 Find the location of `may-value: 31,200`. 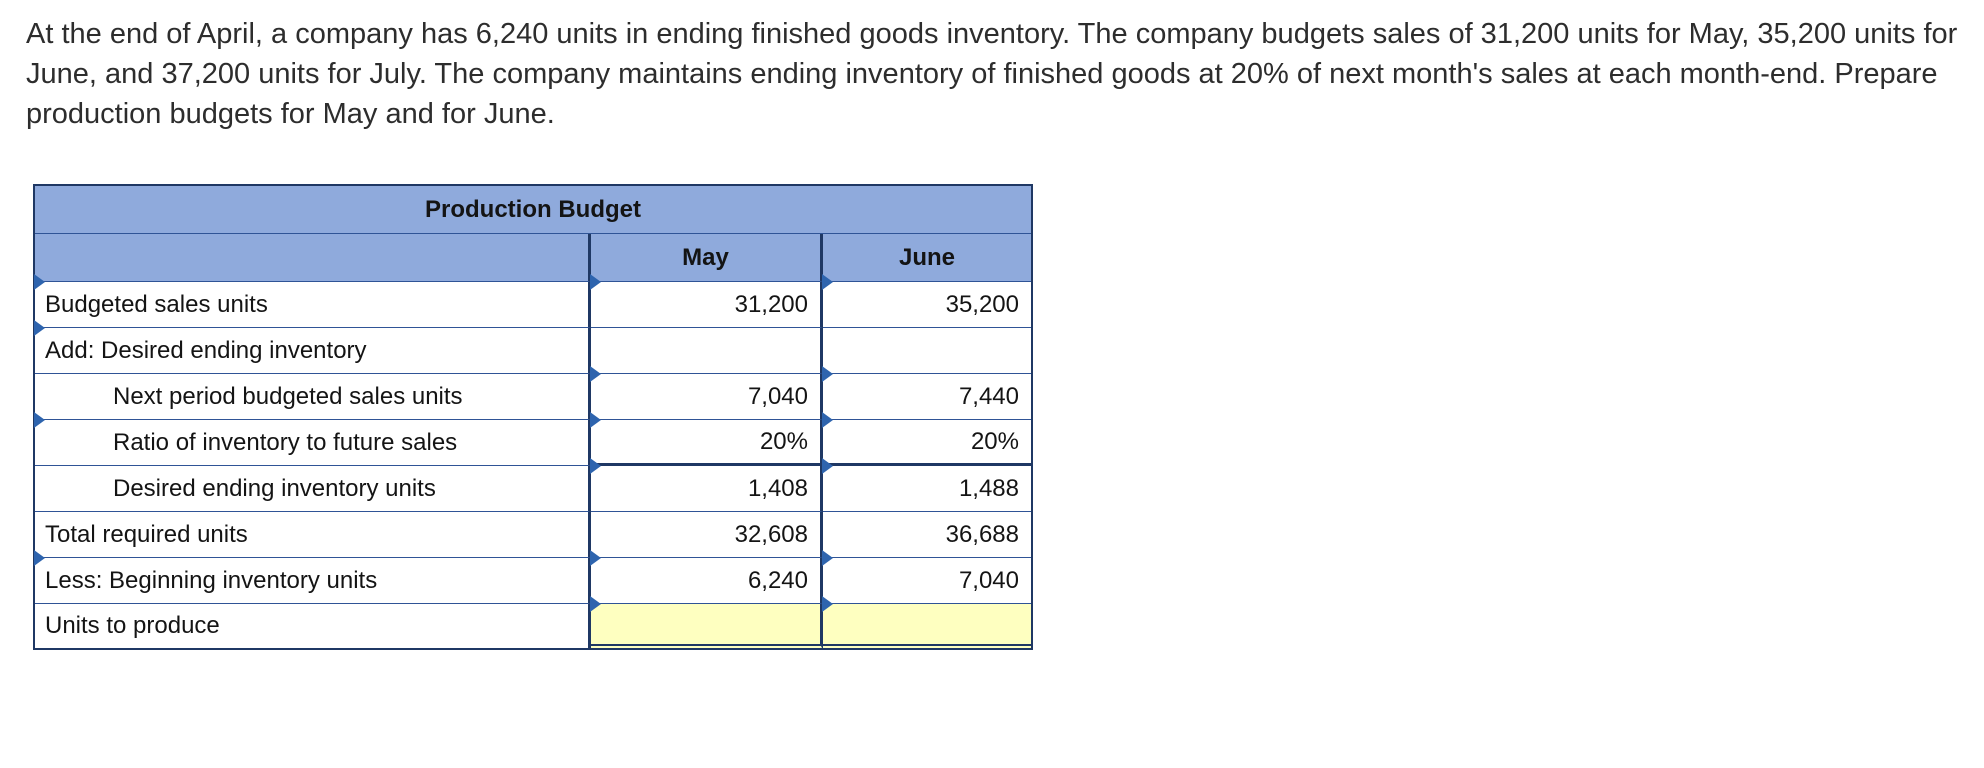

may-value: 31,200 is located at coordinates (771, 304).